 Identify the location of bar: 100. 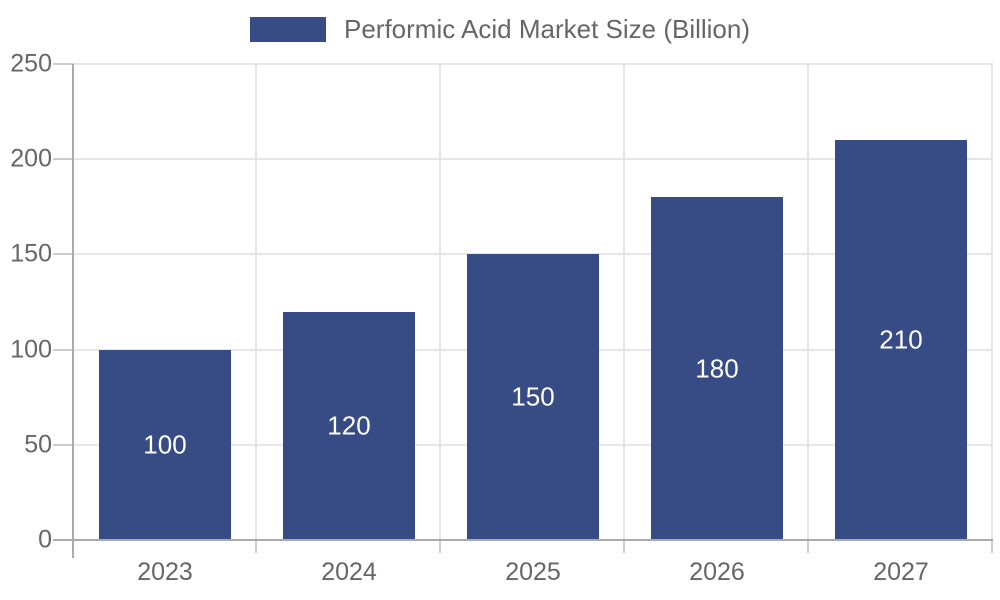
(165, 444).